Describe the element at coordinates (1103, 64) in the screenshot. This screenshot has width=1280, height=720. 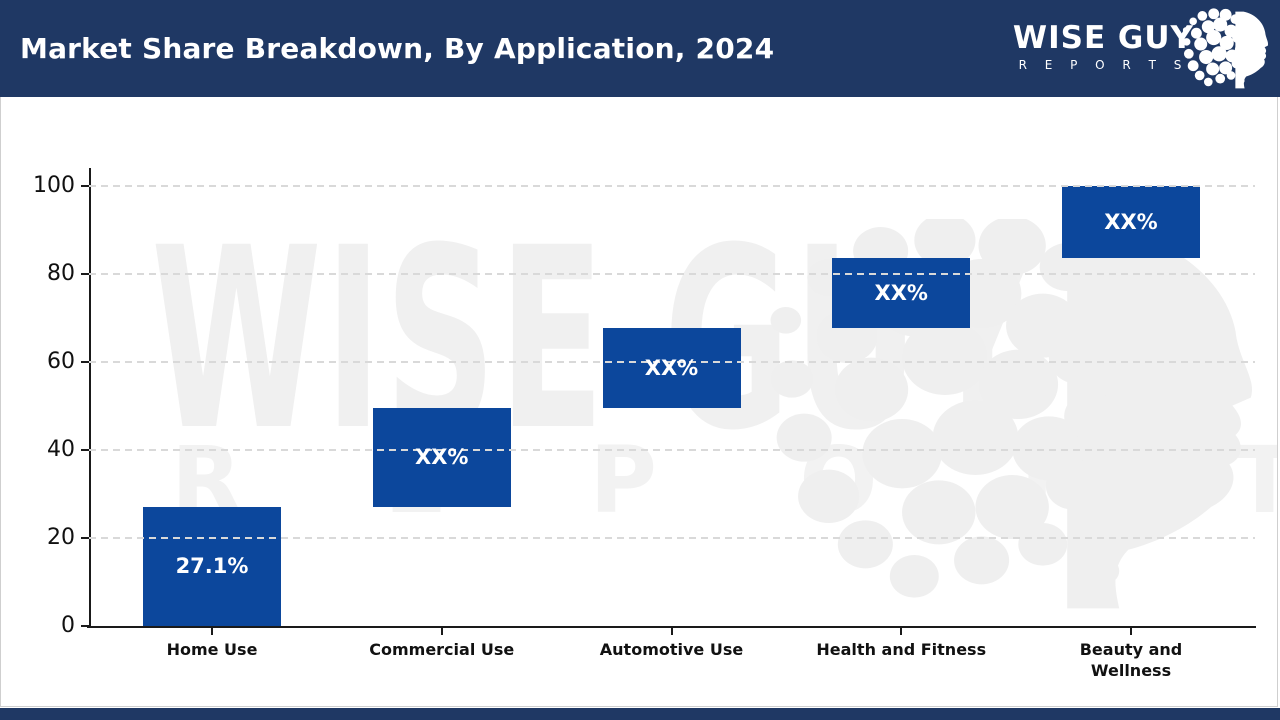
I see `brand-reports-label: R E P O R T S` at that location.